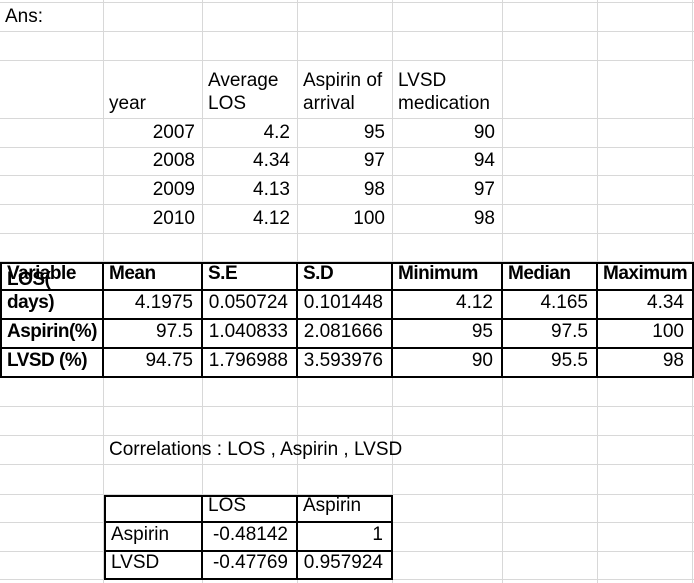 Image resolution: width=694 pixels, height=583 pixels. What do you see at coordinates (345, 305) in the screenshot?
I see `stats-los-sd: 0.101448` at bounding box center [345, 305].